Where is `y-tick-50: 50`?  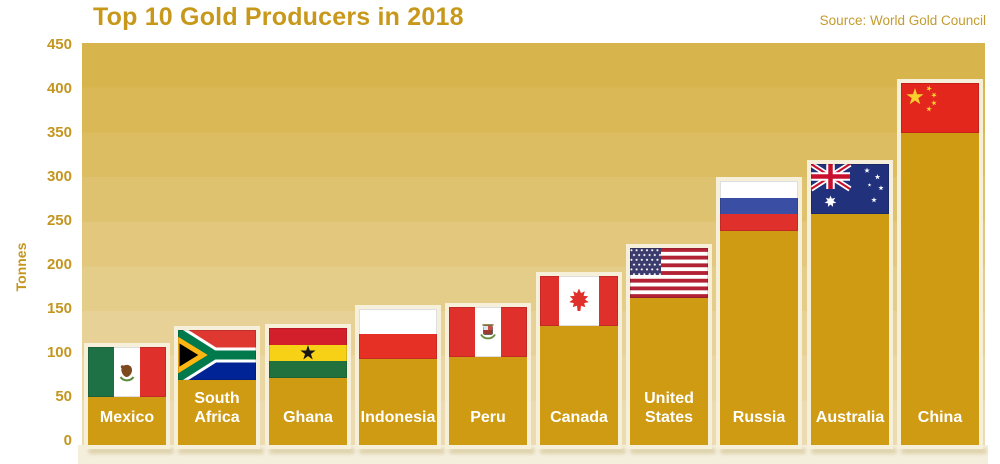
y-tick-50: 50 is located at coordinates (63, 397).